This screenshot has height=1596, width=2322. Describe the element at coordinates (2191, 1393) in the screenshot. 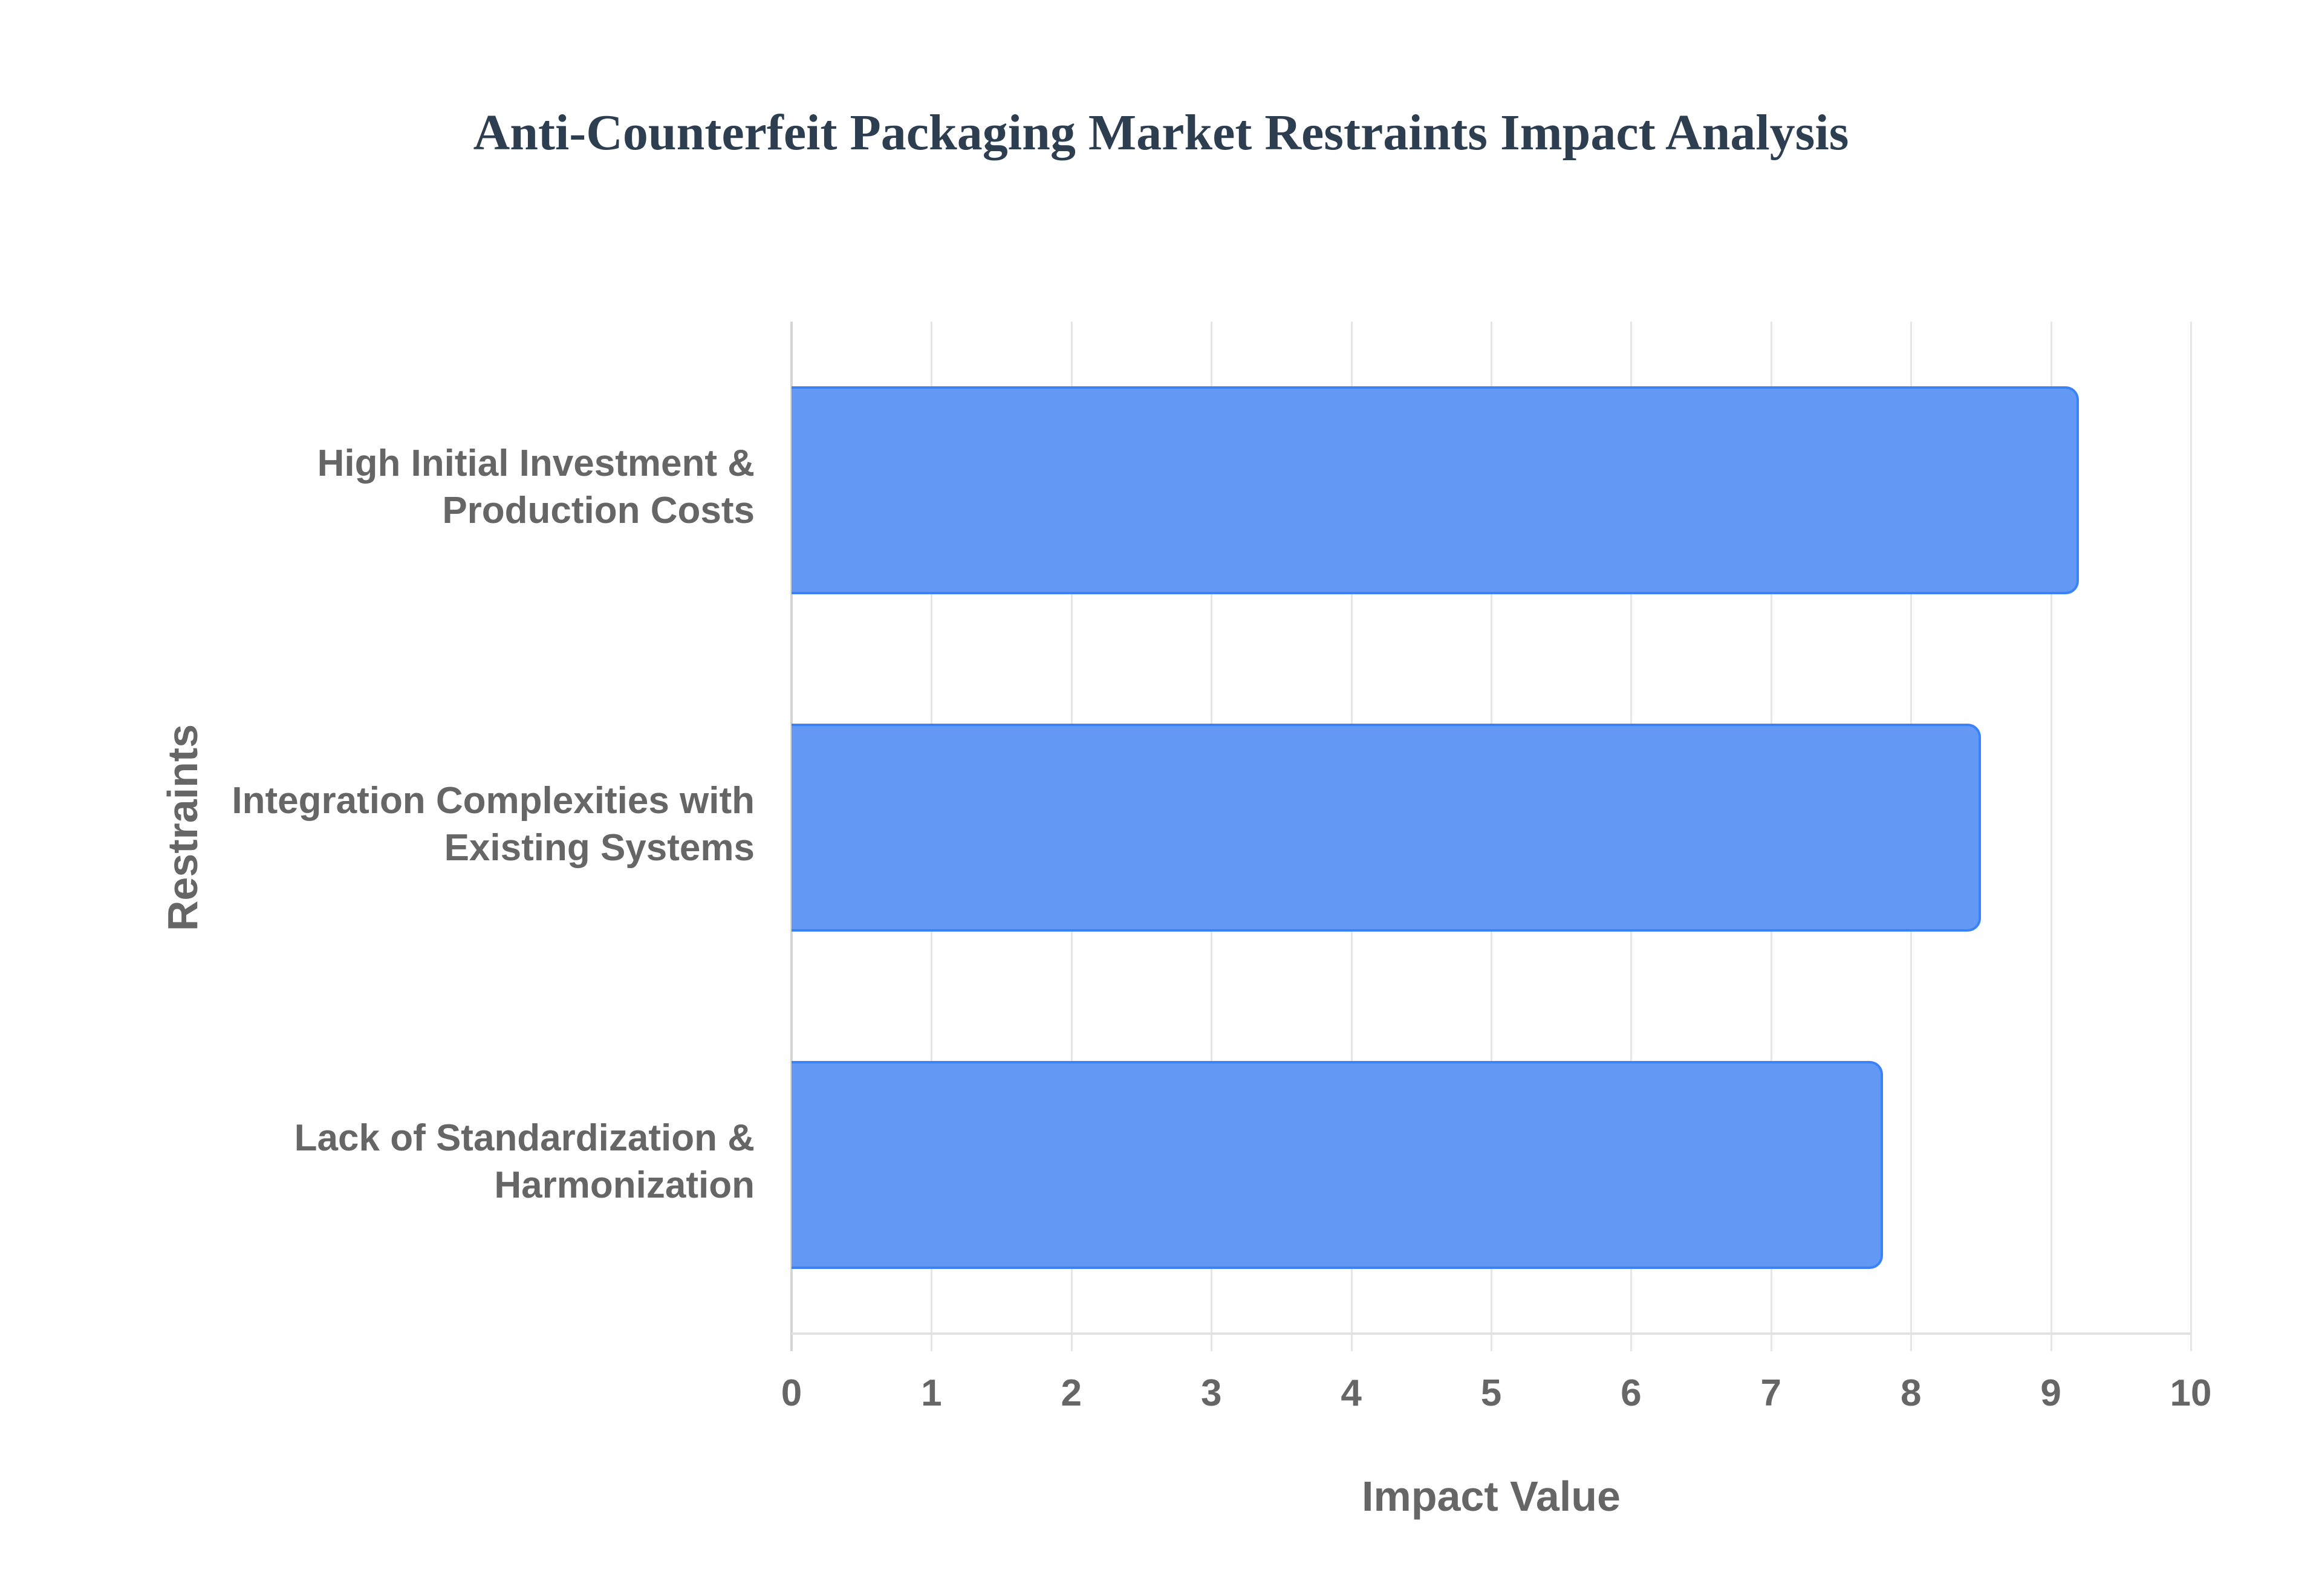

I see `x-tick-label: 10` at that location.